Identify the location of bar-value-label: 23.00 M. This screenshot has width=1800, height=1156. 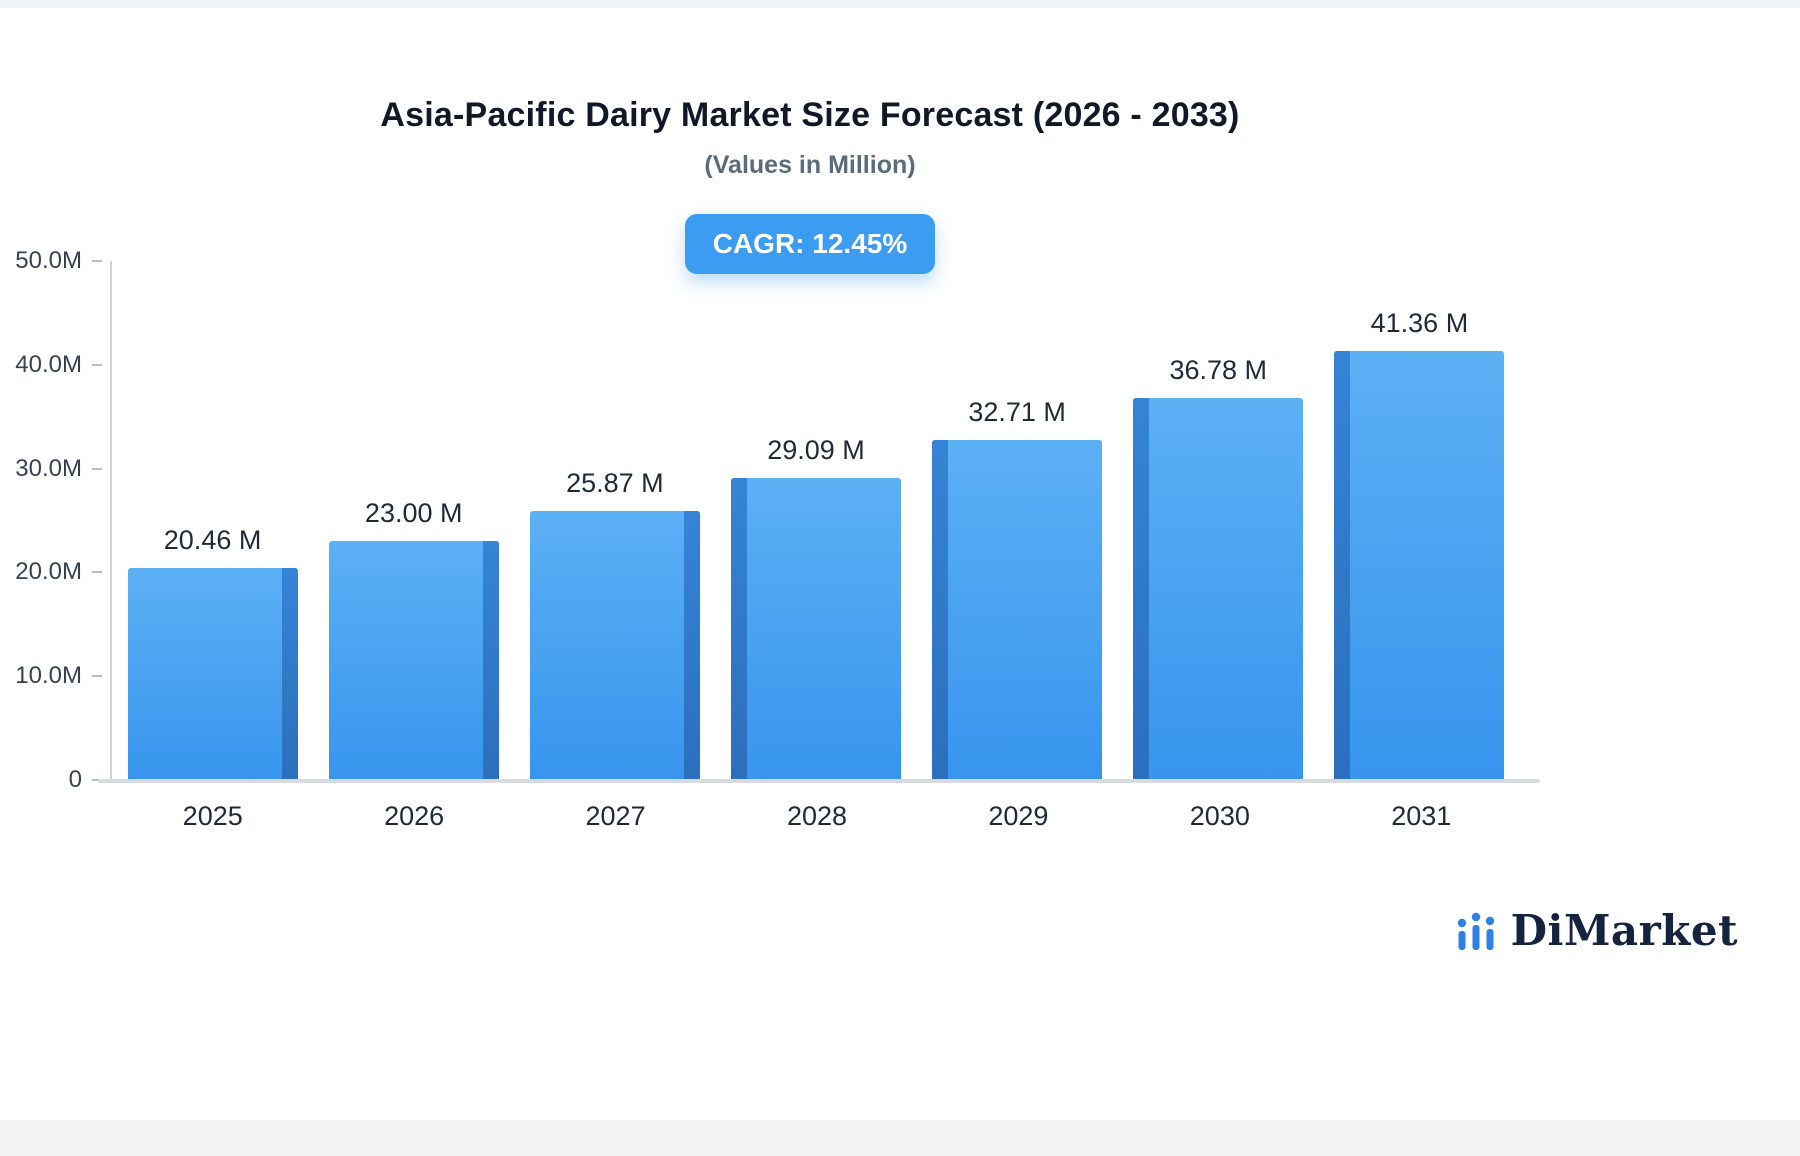
(413, 513).